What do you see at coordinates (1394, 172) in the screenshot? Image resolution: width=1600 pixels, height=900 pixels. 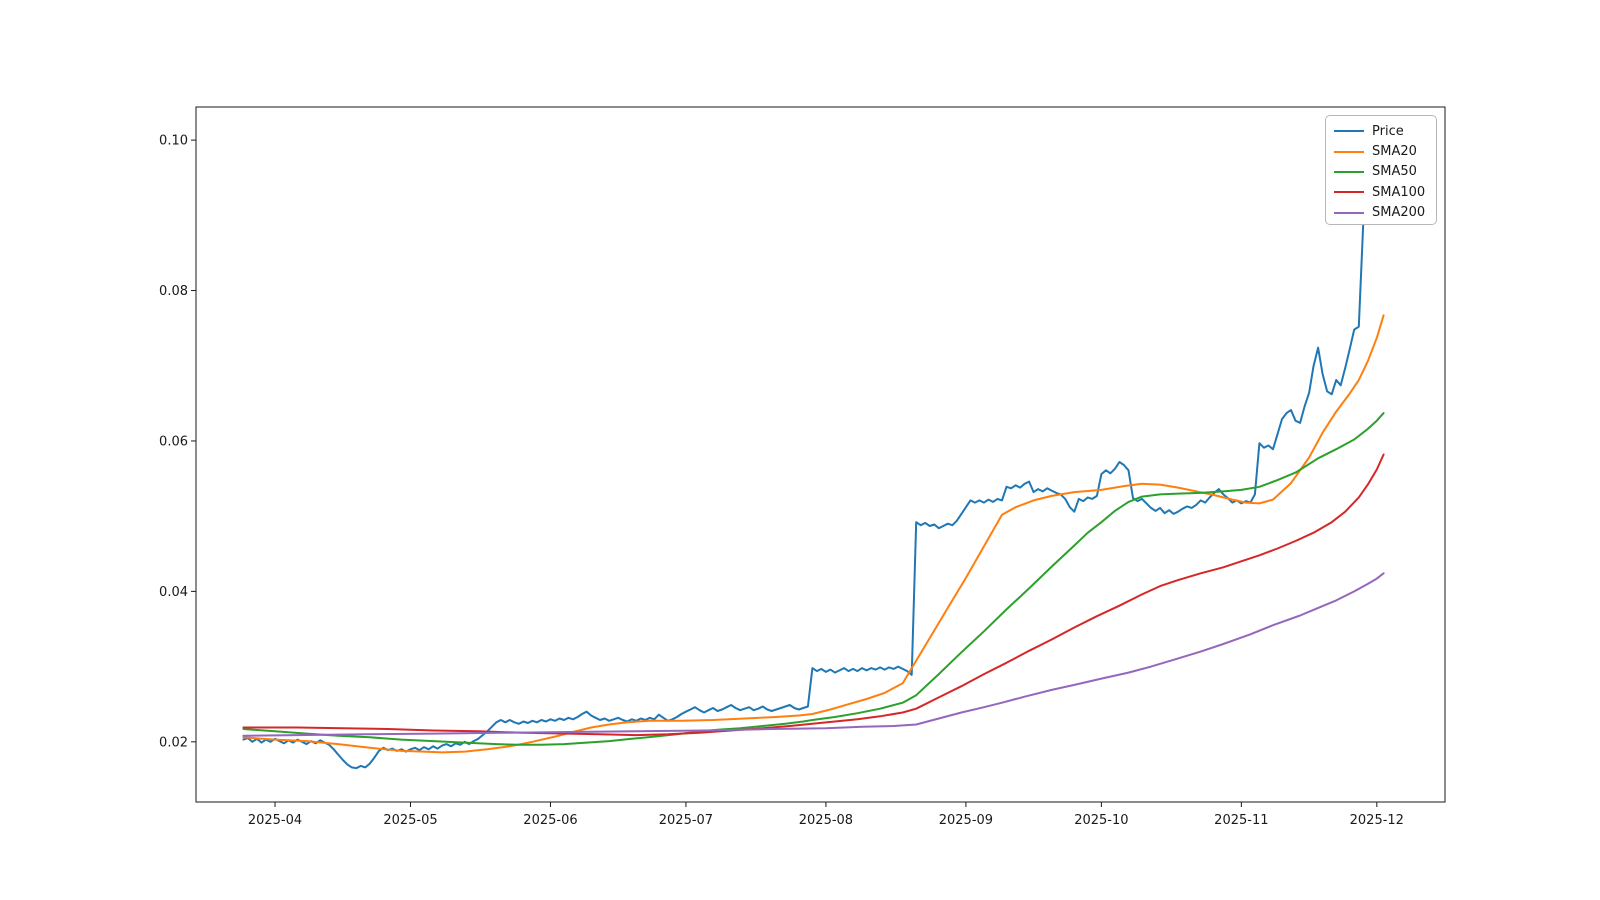 I see `legend-label: SMA50` at bounding box center [1394, 172].